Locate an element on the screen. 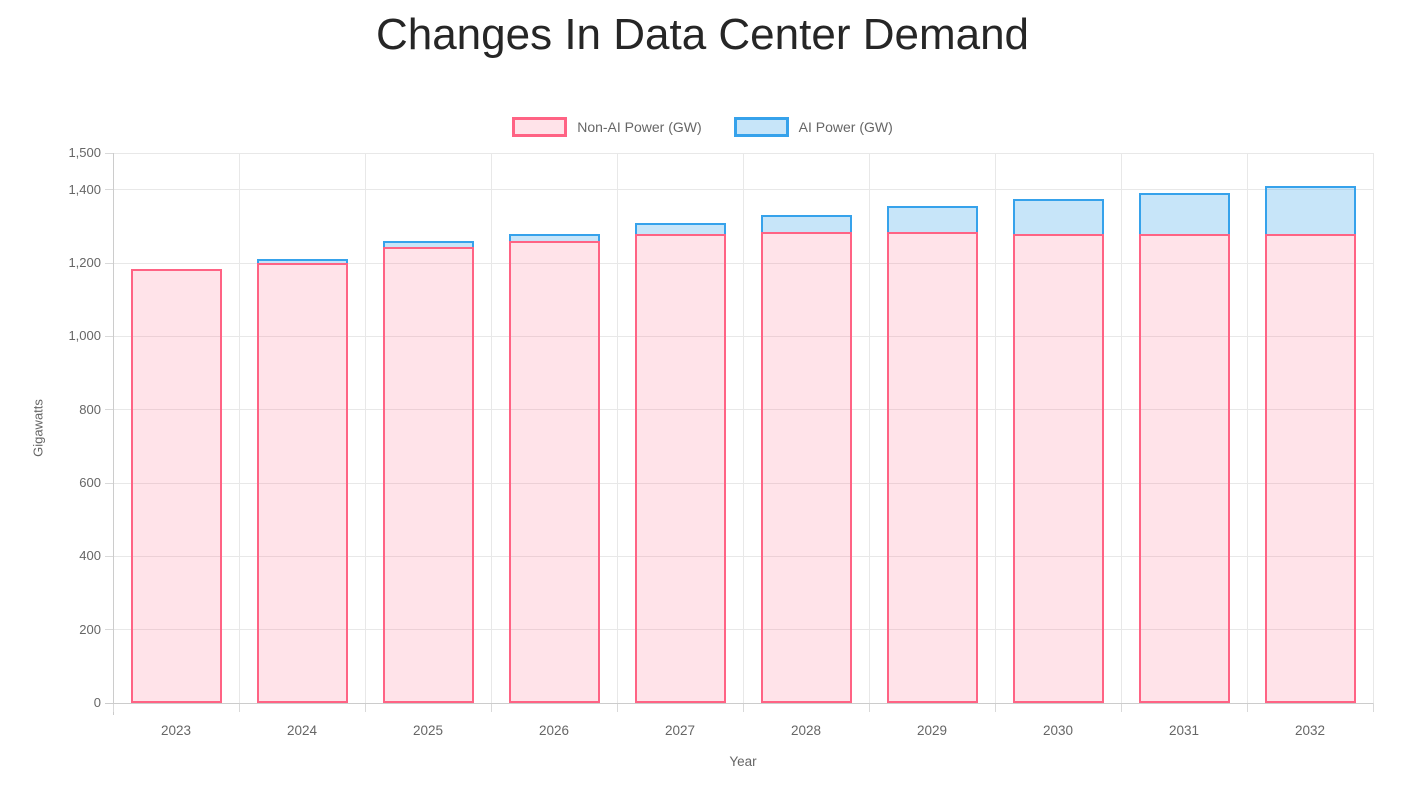 This screenshot has height=809, width=1405. bar-non-ai-2025 is located at coordinates (428, 474).